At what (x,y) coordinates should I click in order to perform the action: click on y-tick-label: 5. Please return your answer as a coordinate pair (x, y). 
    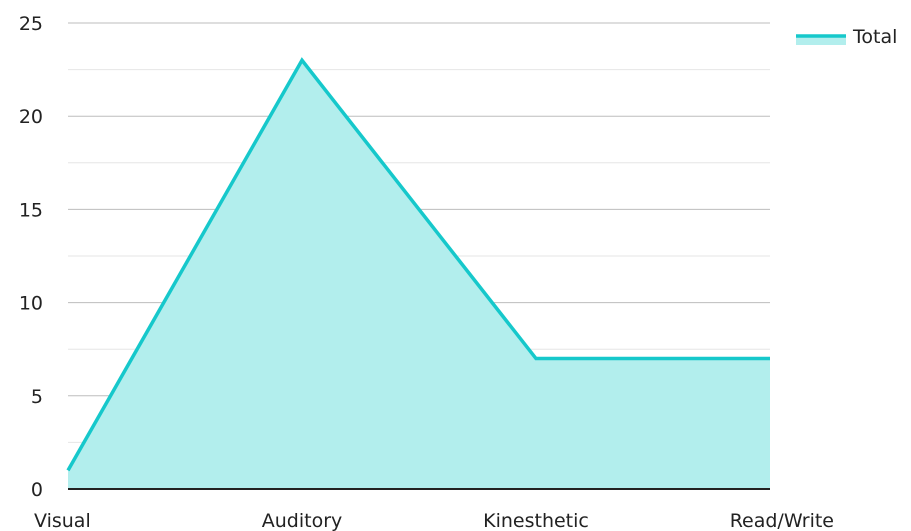
    Looking at the image, I should click on (37, 397).